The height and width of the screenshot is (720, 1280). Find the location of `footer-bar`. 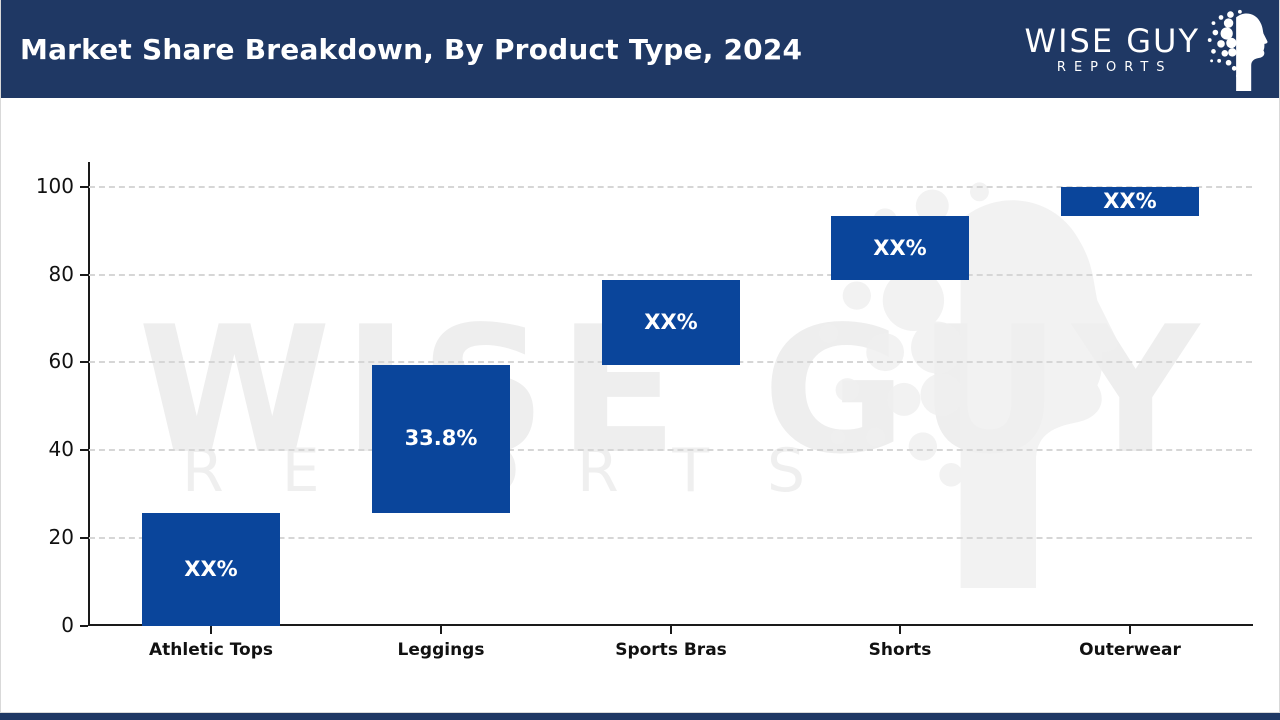

footer-bar is located at coordinates (640, 716).